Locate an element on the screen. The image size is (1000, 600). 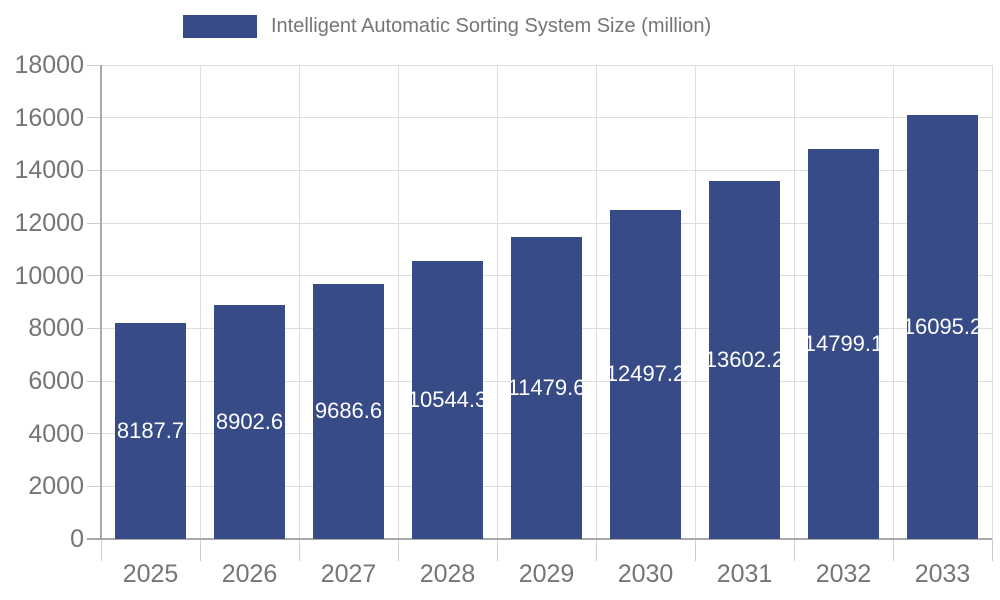
y-axis-line is located at coordinates (101, 302).